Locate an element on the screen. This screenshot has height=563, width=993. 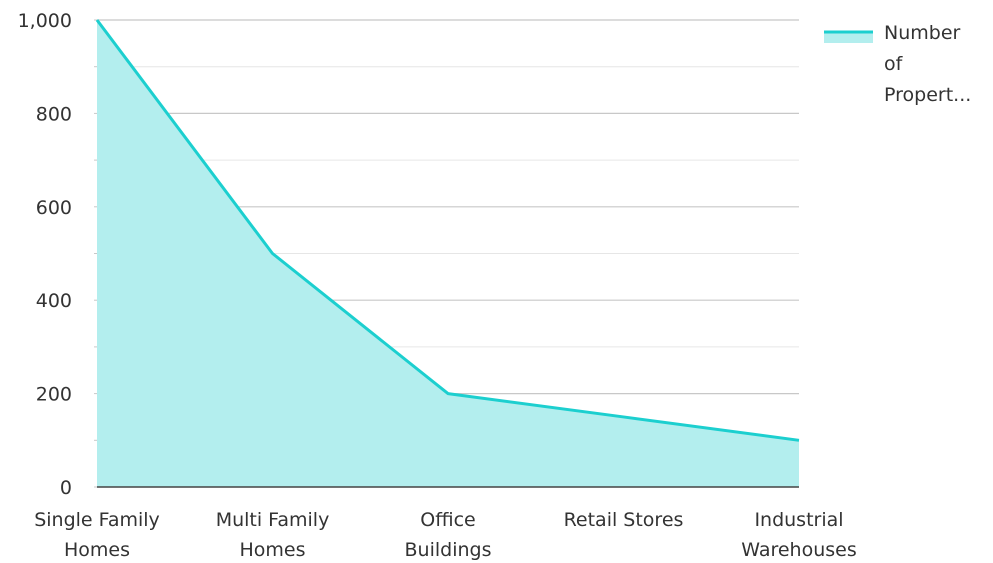
y-axis-ticks: 0 200 400 600 800 1,000 is located at coordinates (45, 254).